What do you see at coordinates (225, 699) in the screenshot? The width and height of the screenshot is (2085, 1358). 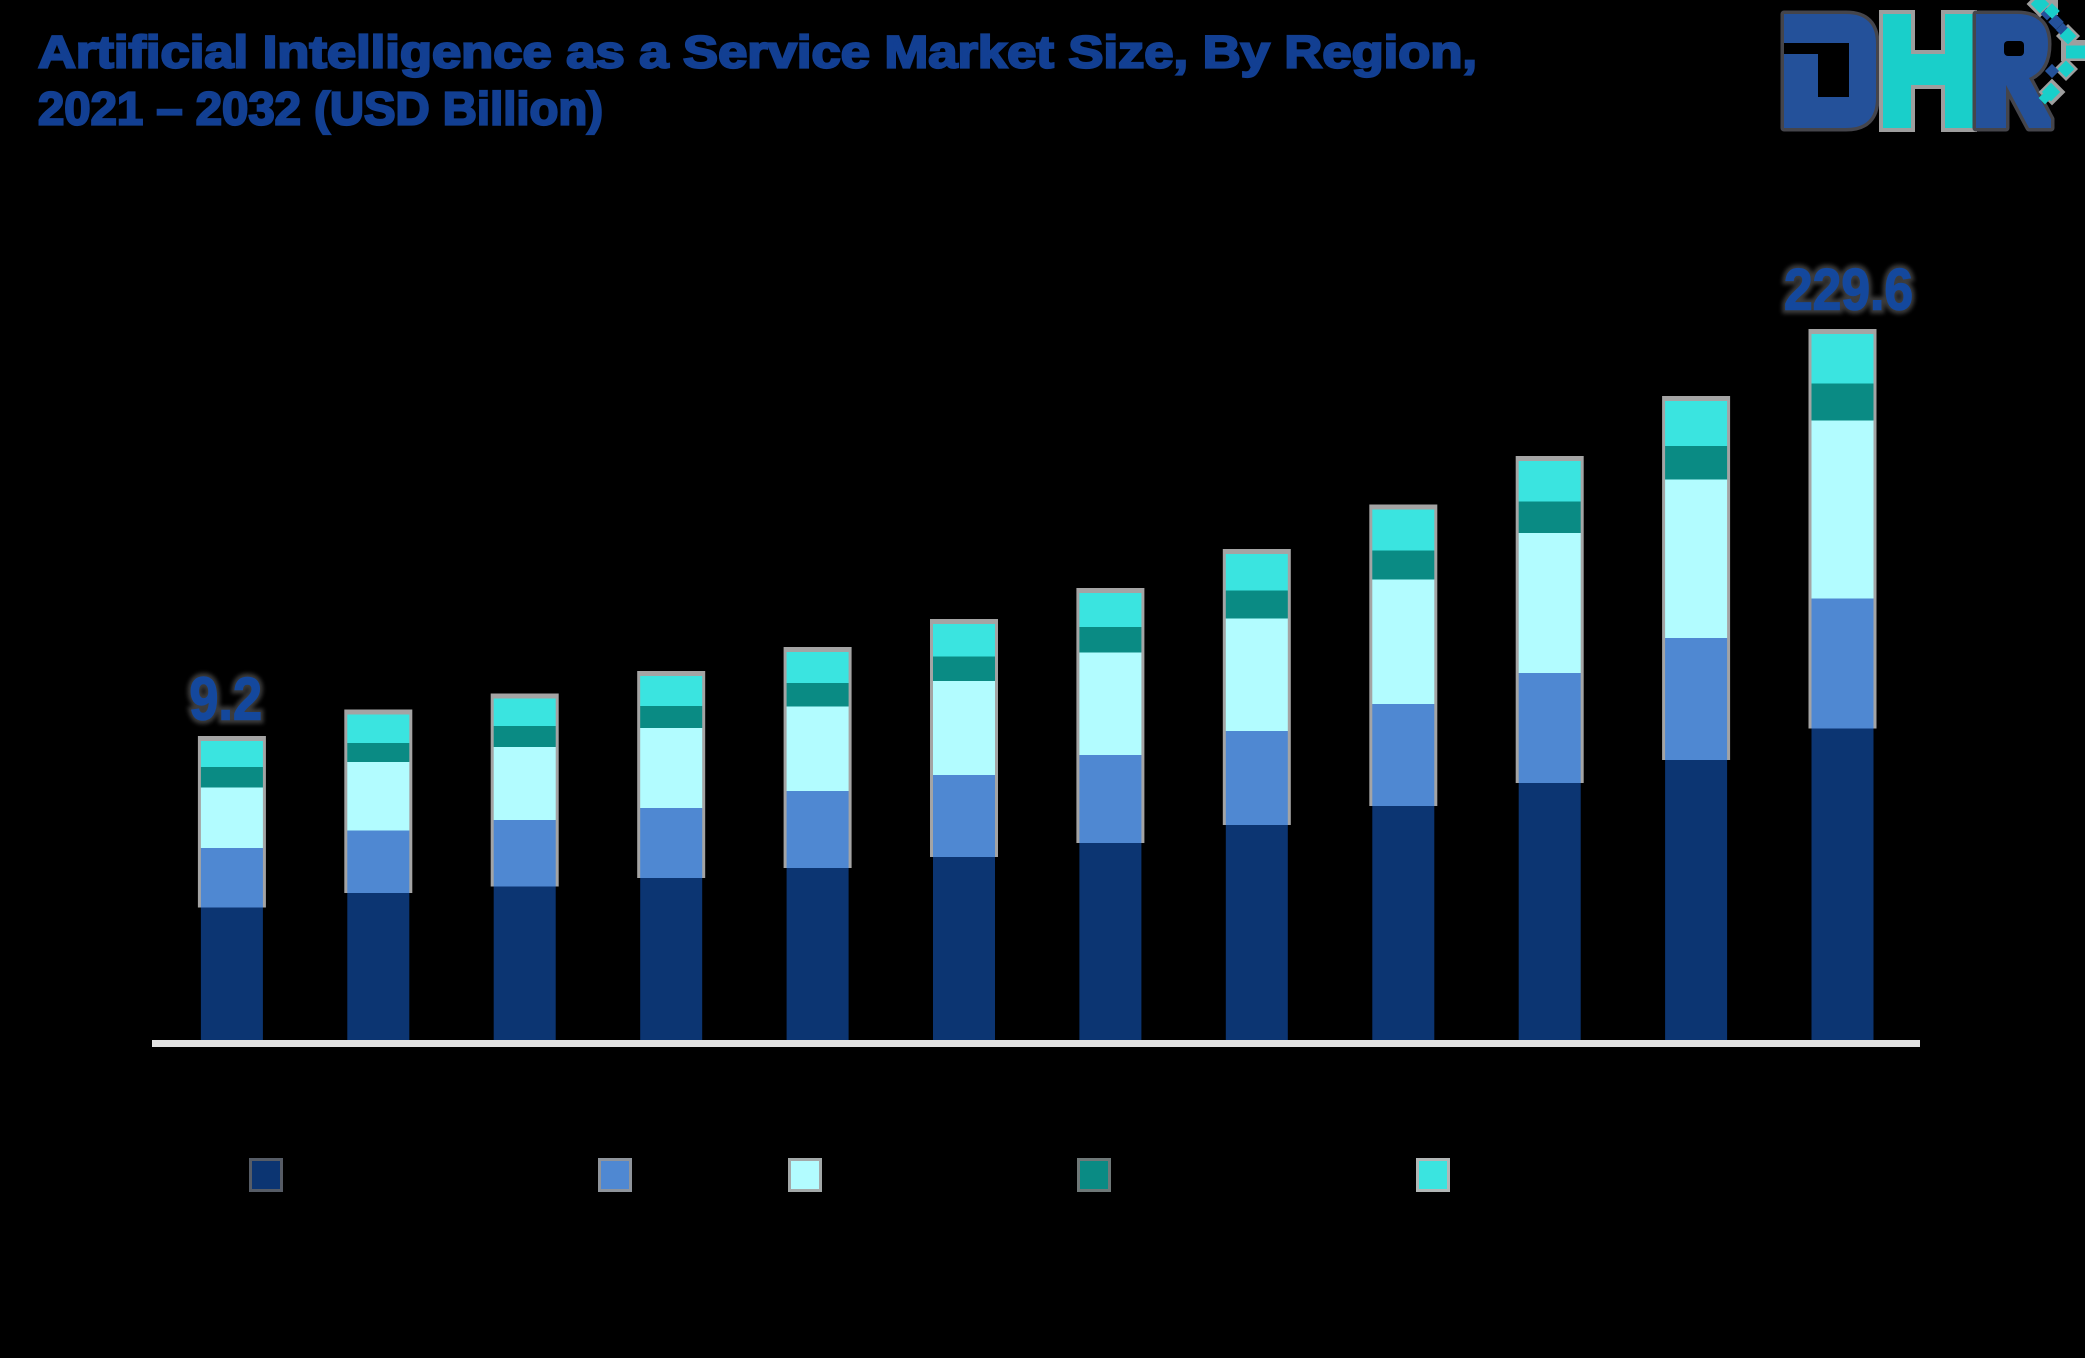 I see `svg-text: 9.2` at bounding box center [225, 699].